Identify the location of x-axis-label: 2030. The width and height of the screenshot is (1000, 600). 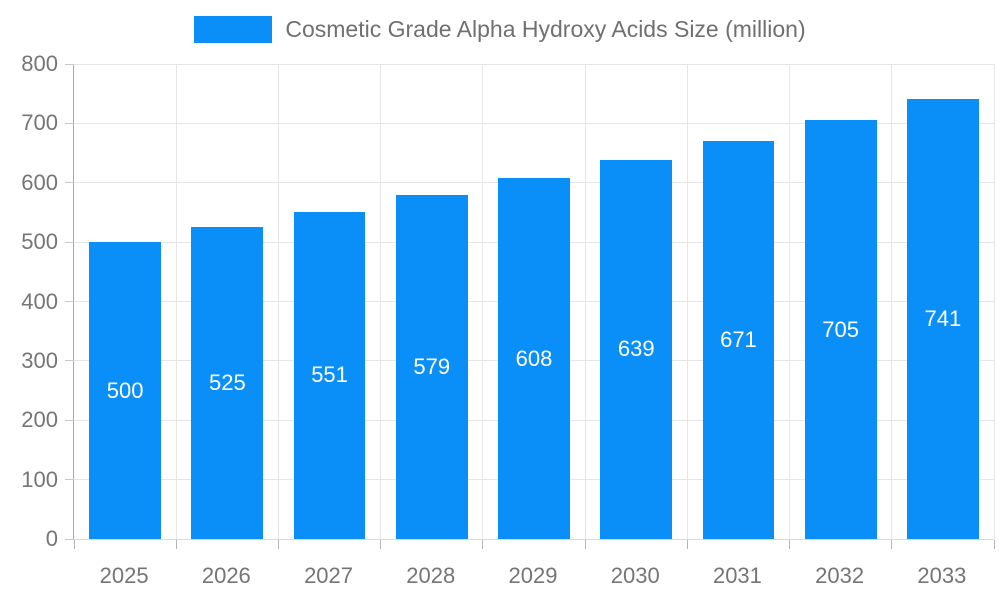
(635, 575).